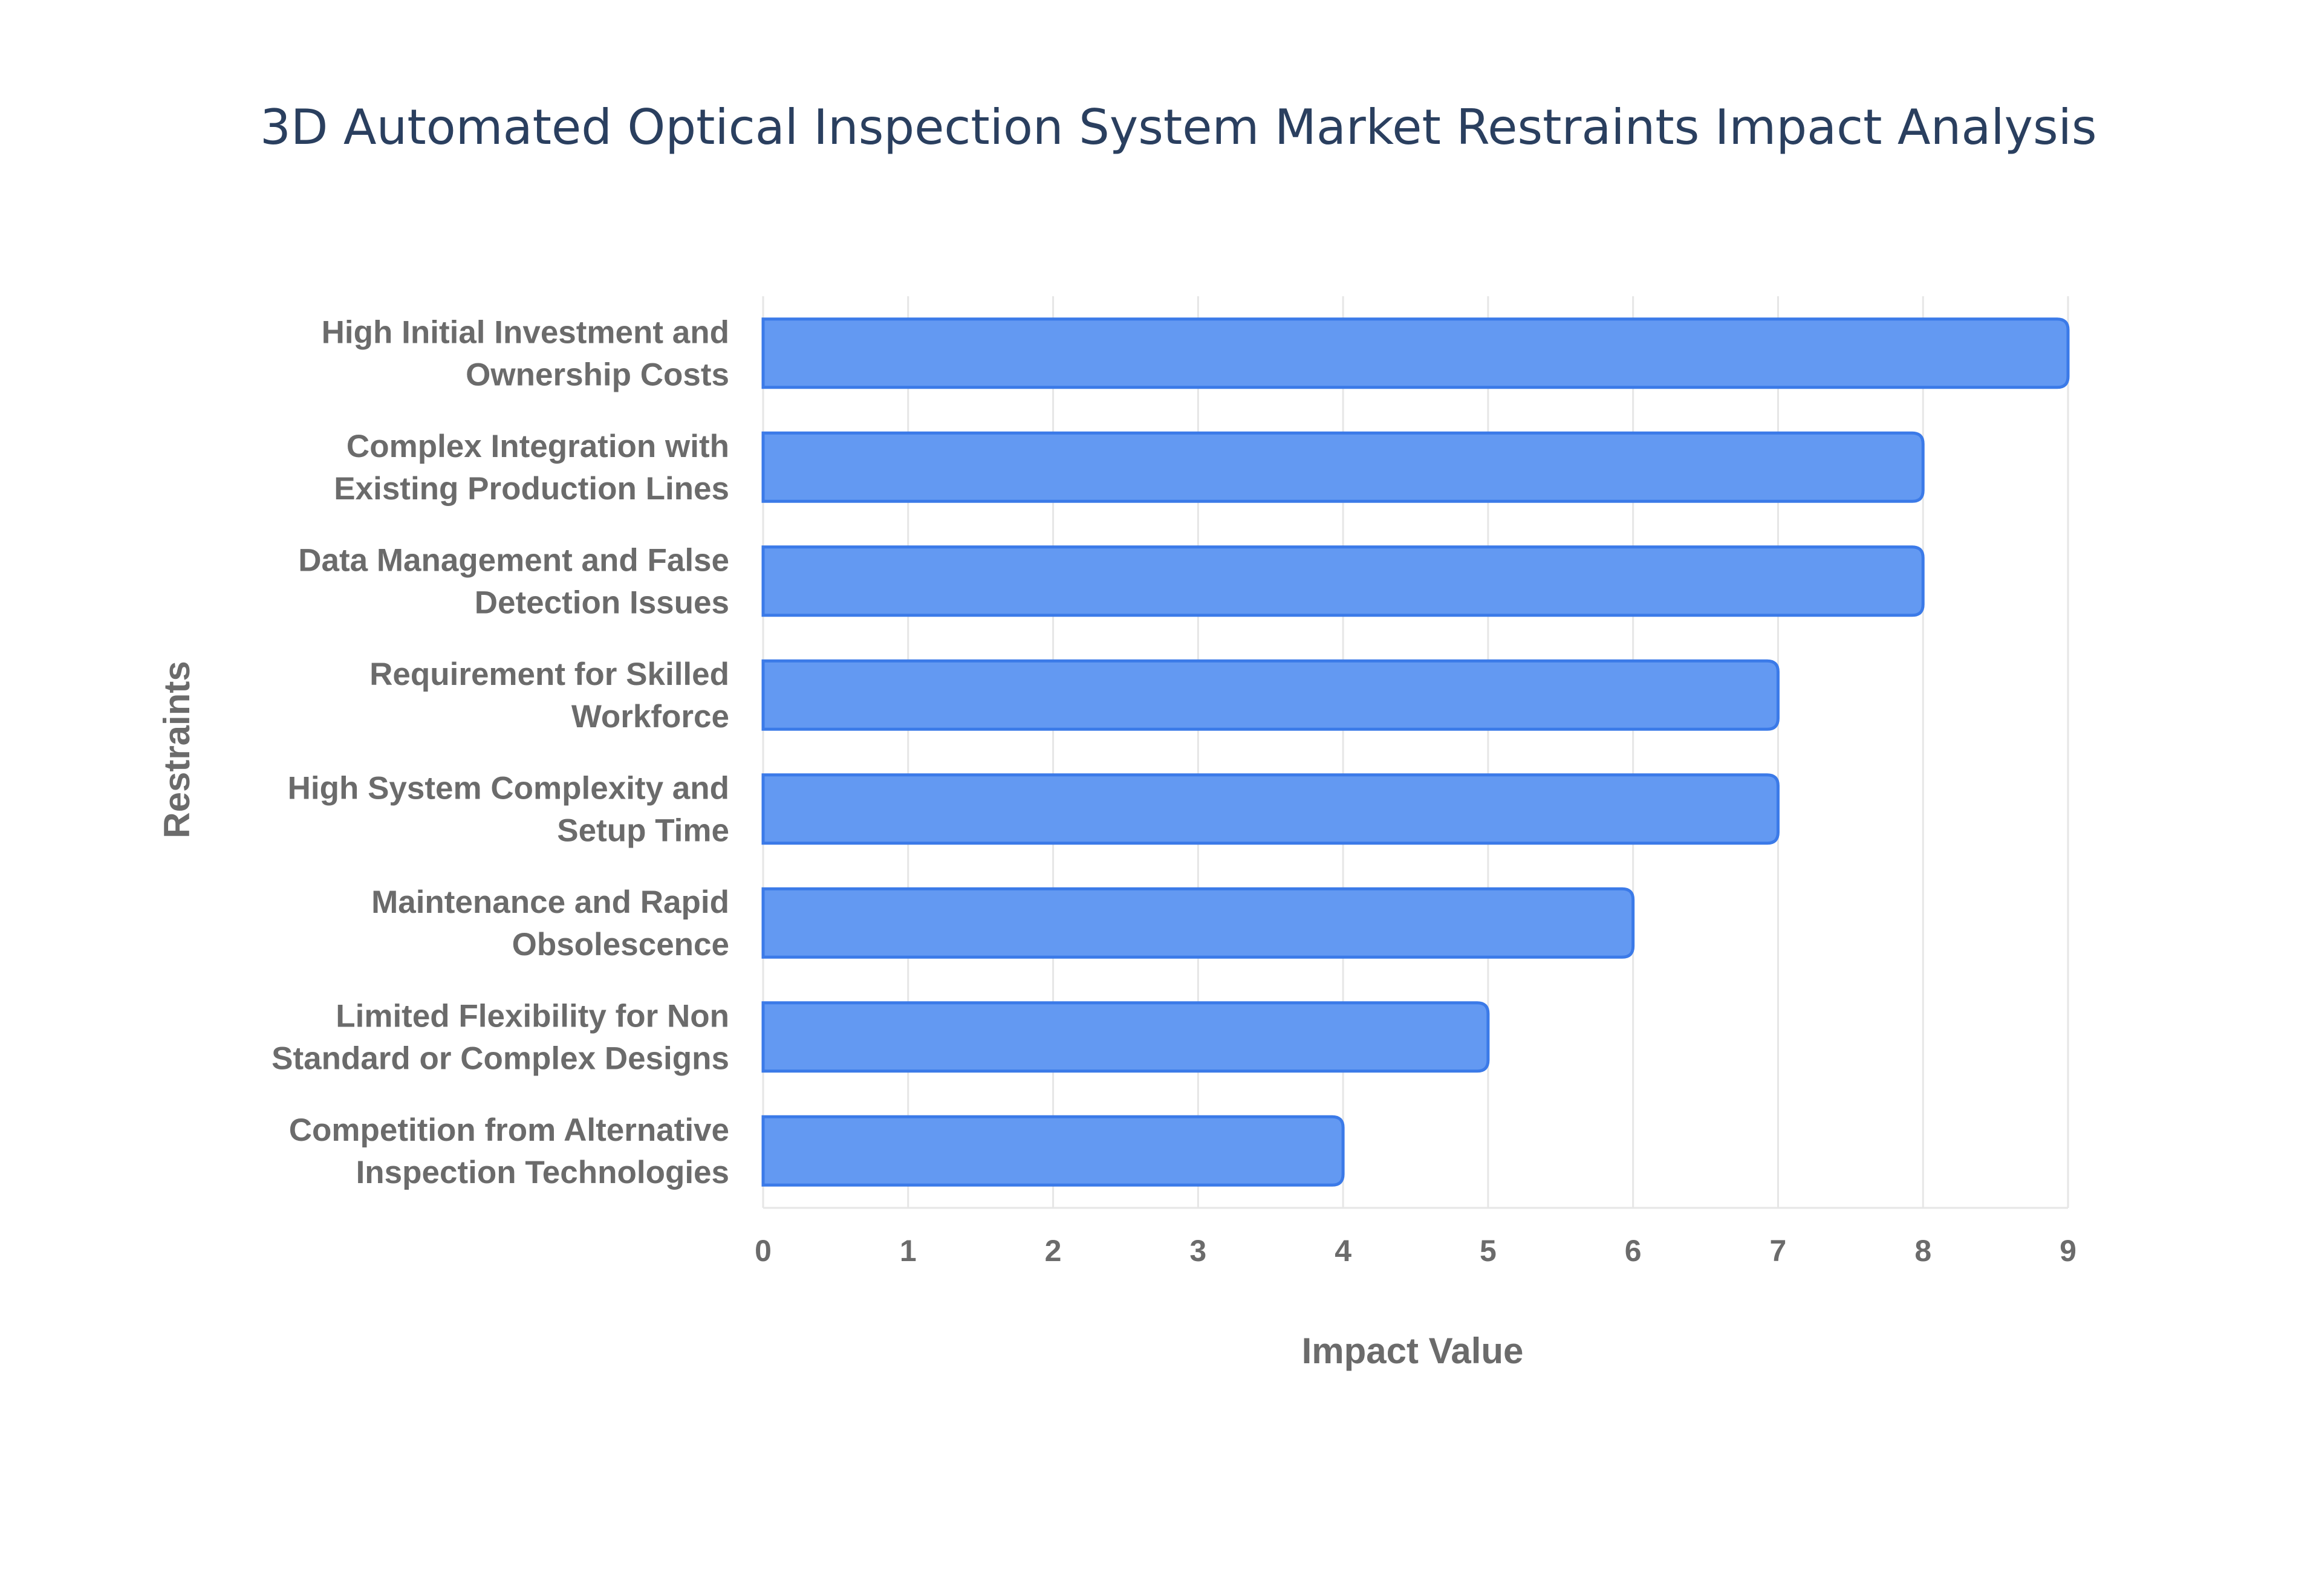  Describe the element at coordinates (1343, 1251) in the screenshot. I see `x-tick-label: 4` at that location.